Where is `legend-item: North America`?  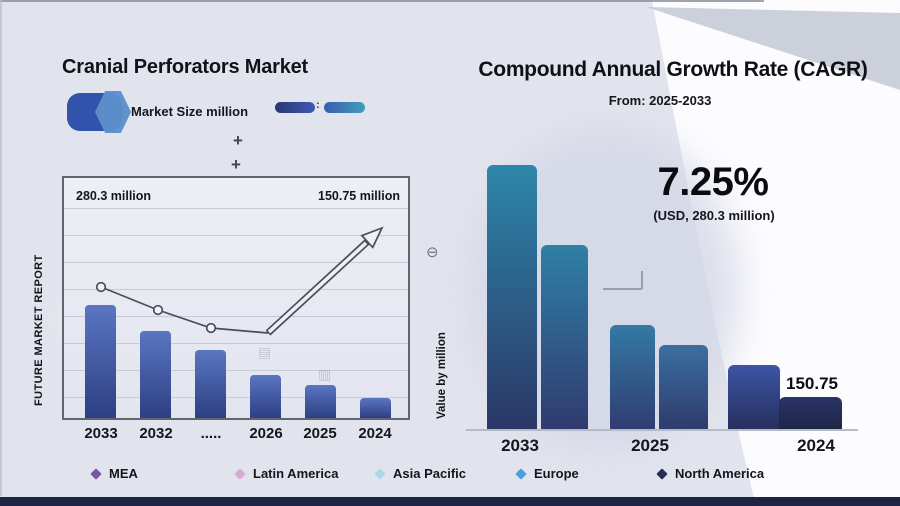
legend-item: North America is located at coordinates (710, 473).